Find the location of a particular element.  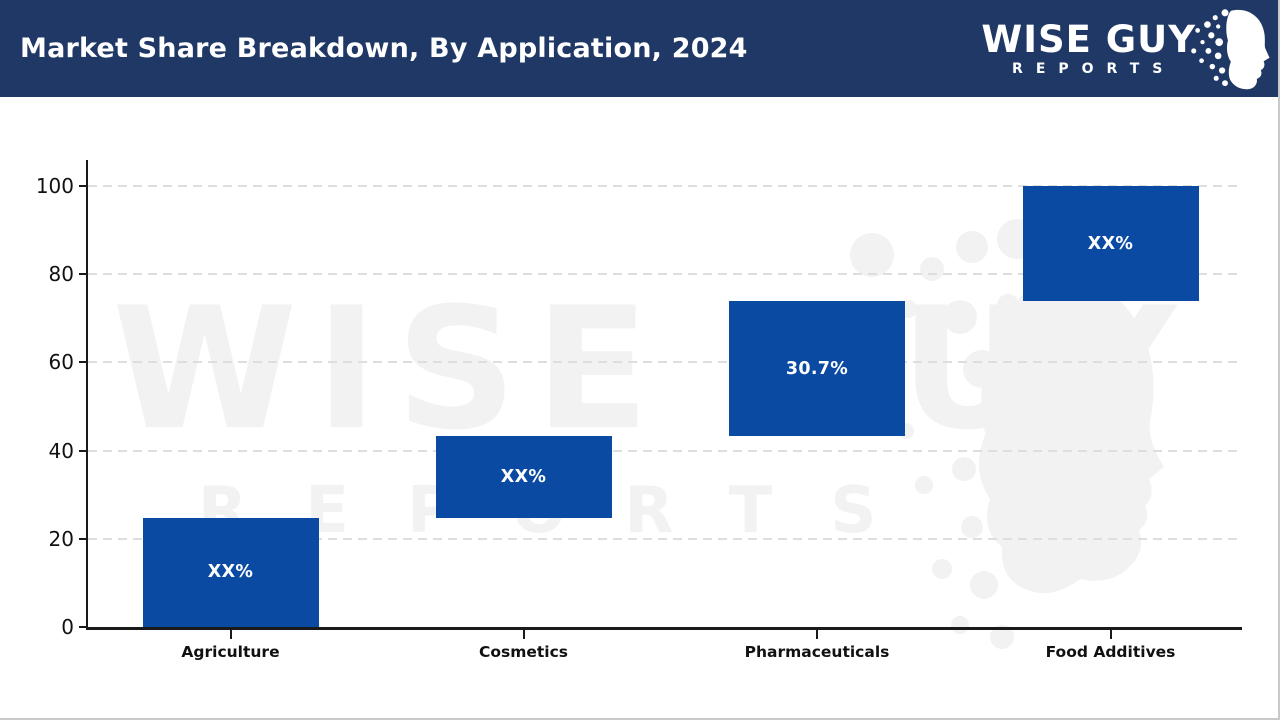

y-tick-label-40: 40 is located at coordinates (61, 450).